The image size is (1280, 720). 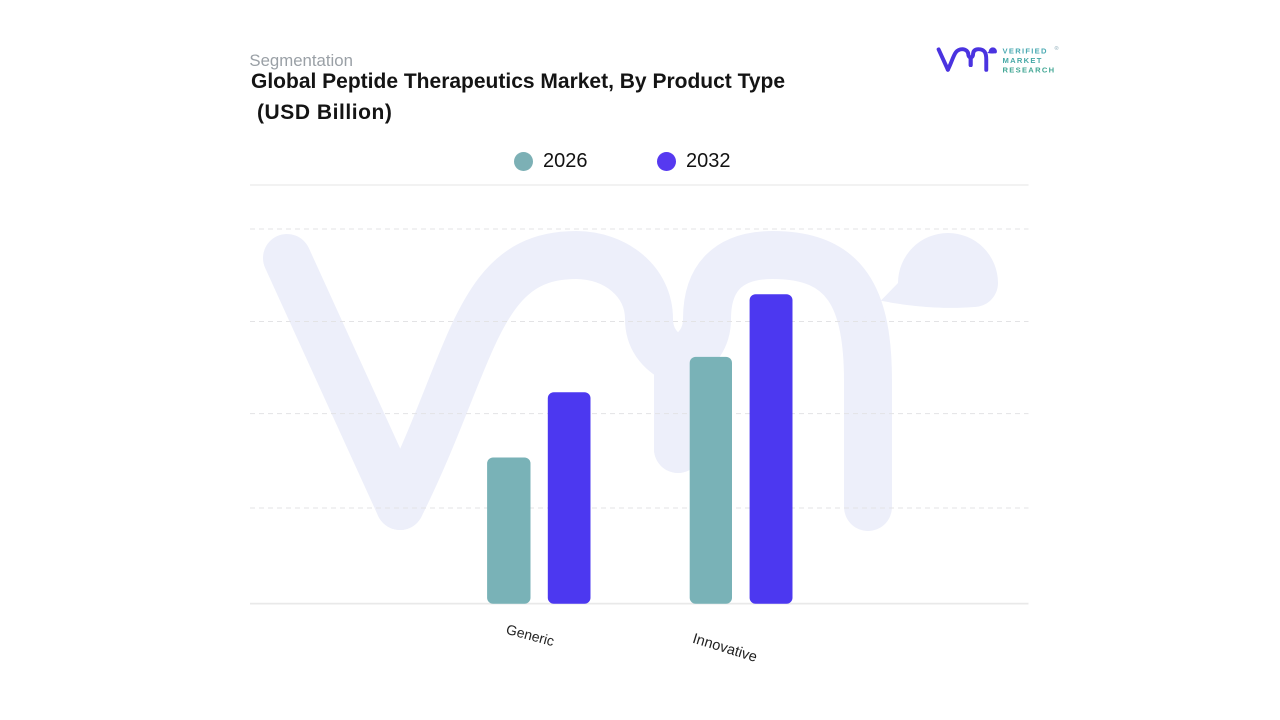 What do you see at coordinates (725, 648) in the screenshot?
I see `svg-text: Innovative` at bounding box center [725, 648].